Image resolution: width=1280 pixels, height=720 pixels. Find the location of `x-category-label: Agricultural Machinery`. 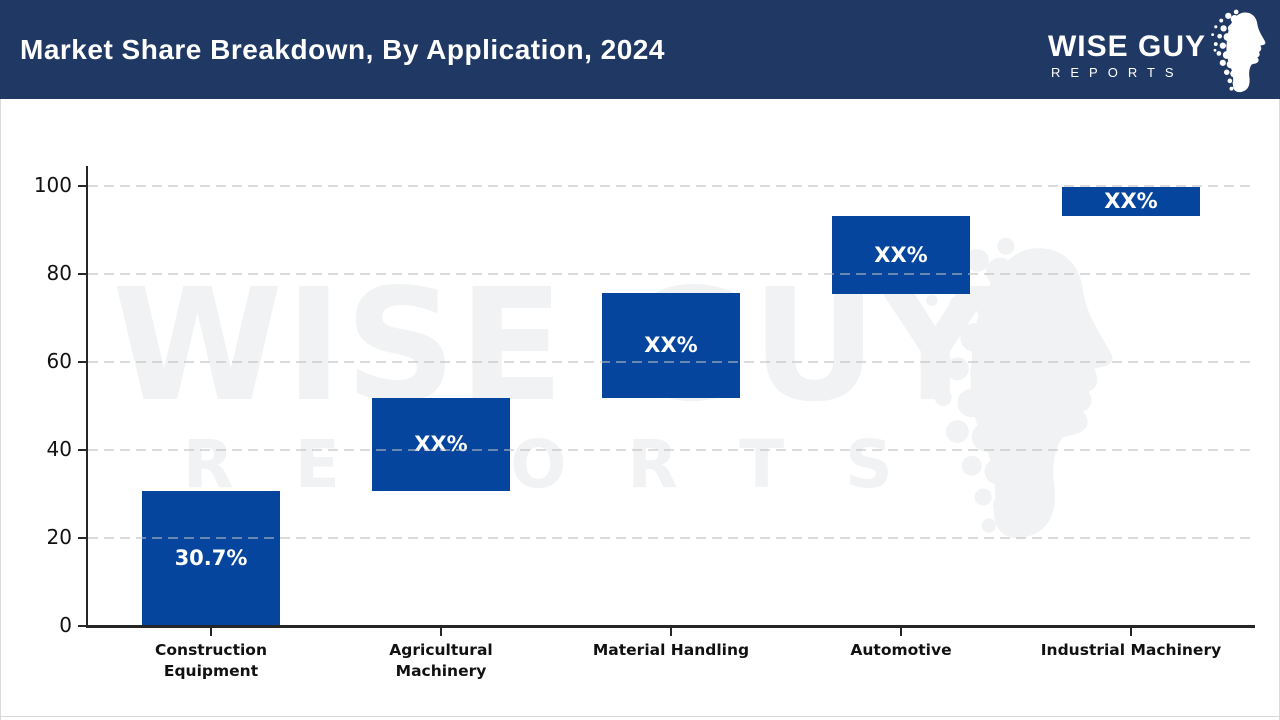

x-category-label: Agricultural Machinery is located at coordinates (441, 660).